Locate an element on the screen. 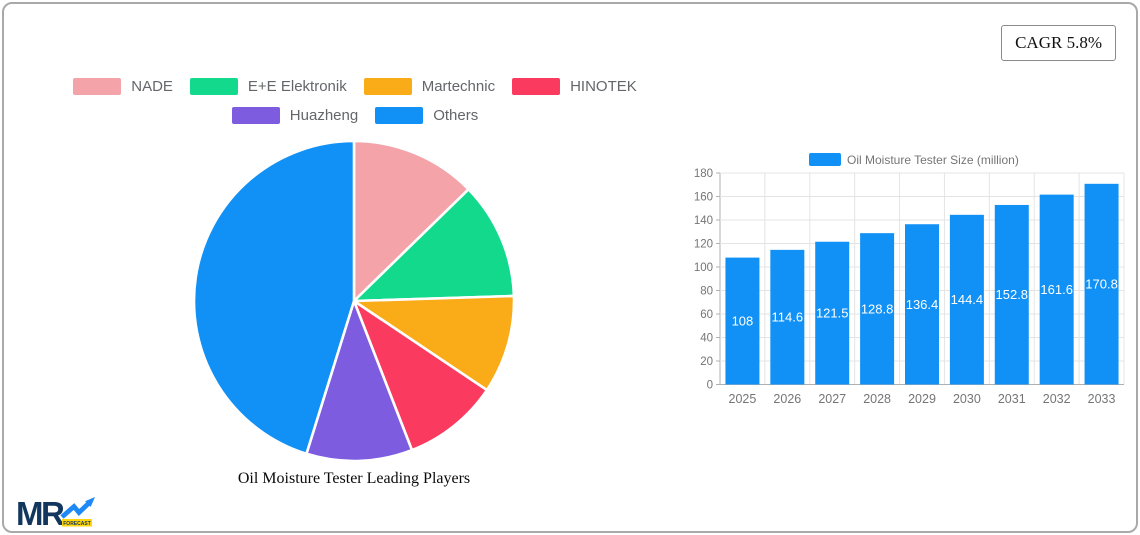 The image size is (1140, 535). pie-slice-nade is located at coordinates (411, 221).